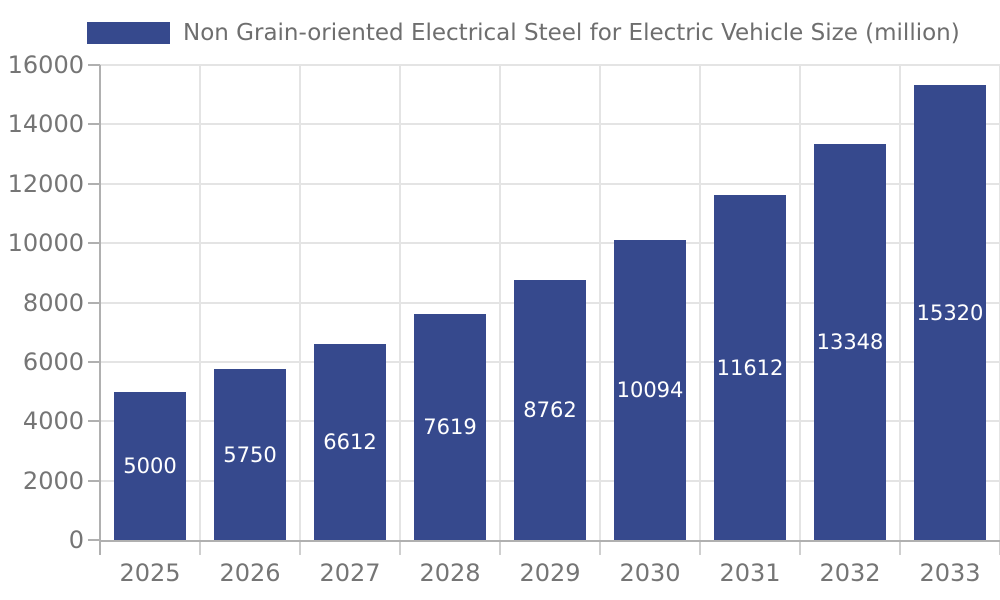 The image size is (1000, 600). I want to click on y-tick-label: 14000, so click(45, 124).